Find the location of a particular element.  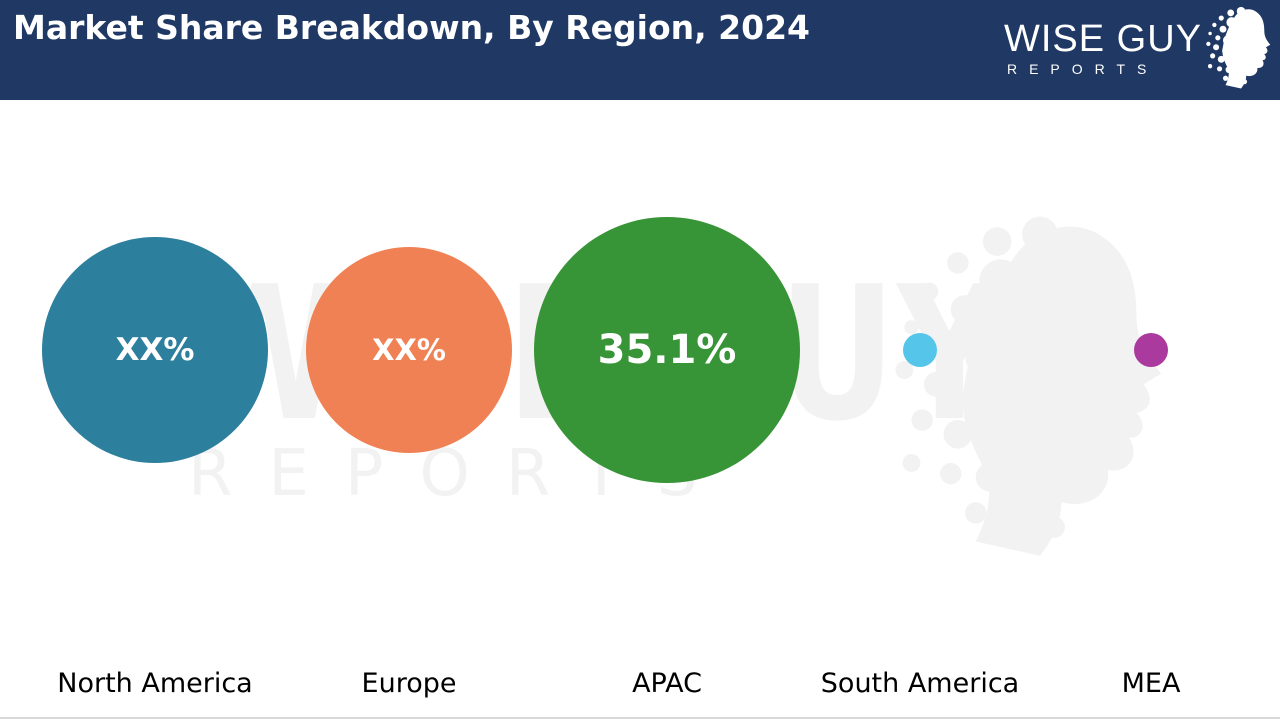

axis-label-south-america: South America is located at coordinates (920, 683).